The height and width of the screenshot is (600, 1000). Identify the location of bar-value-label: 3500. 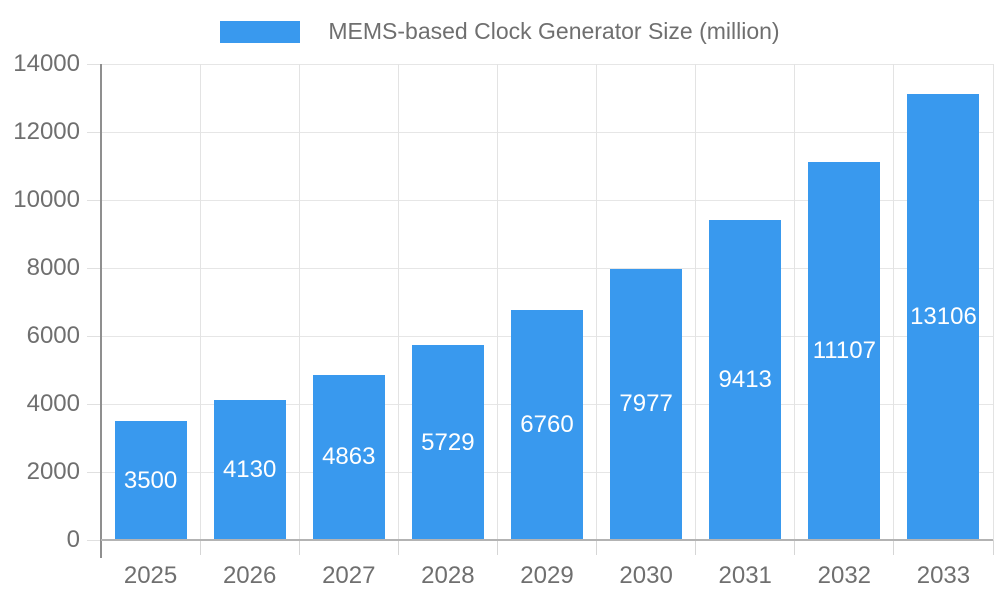
(150, 480).